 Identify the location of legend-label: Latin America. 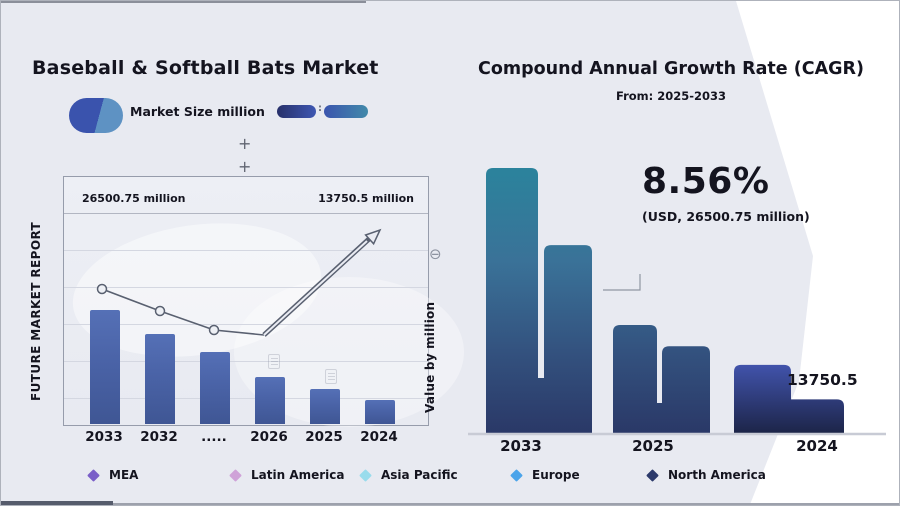
(298, 475).